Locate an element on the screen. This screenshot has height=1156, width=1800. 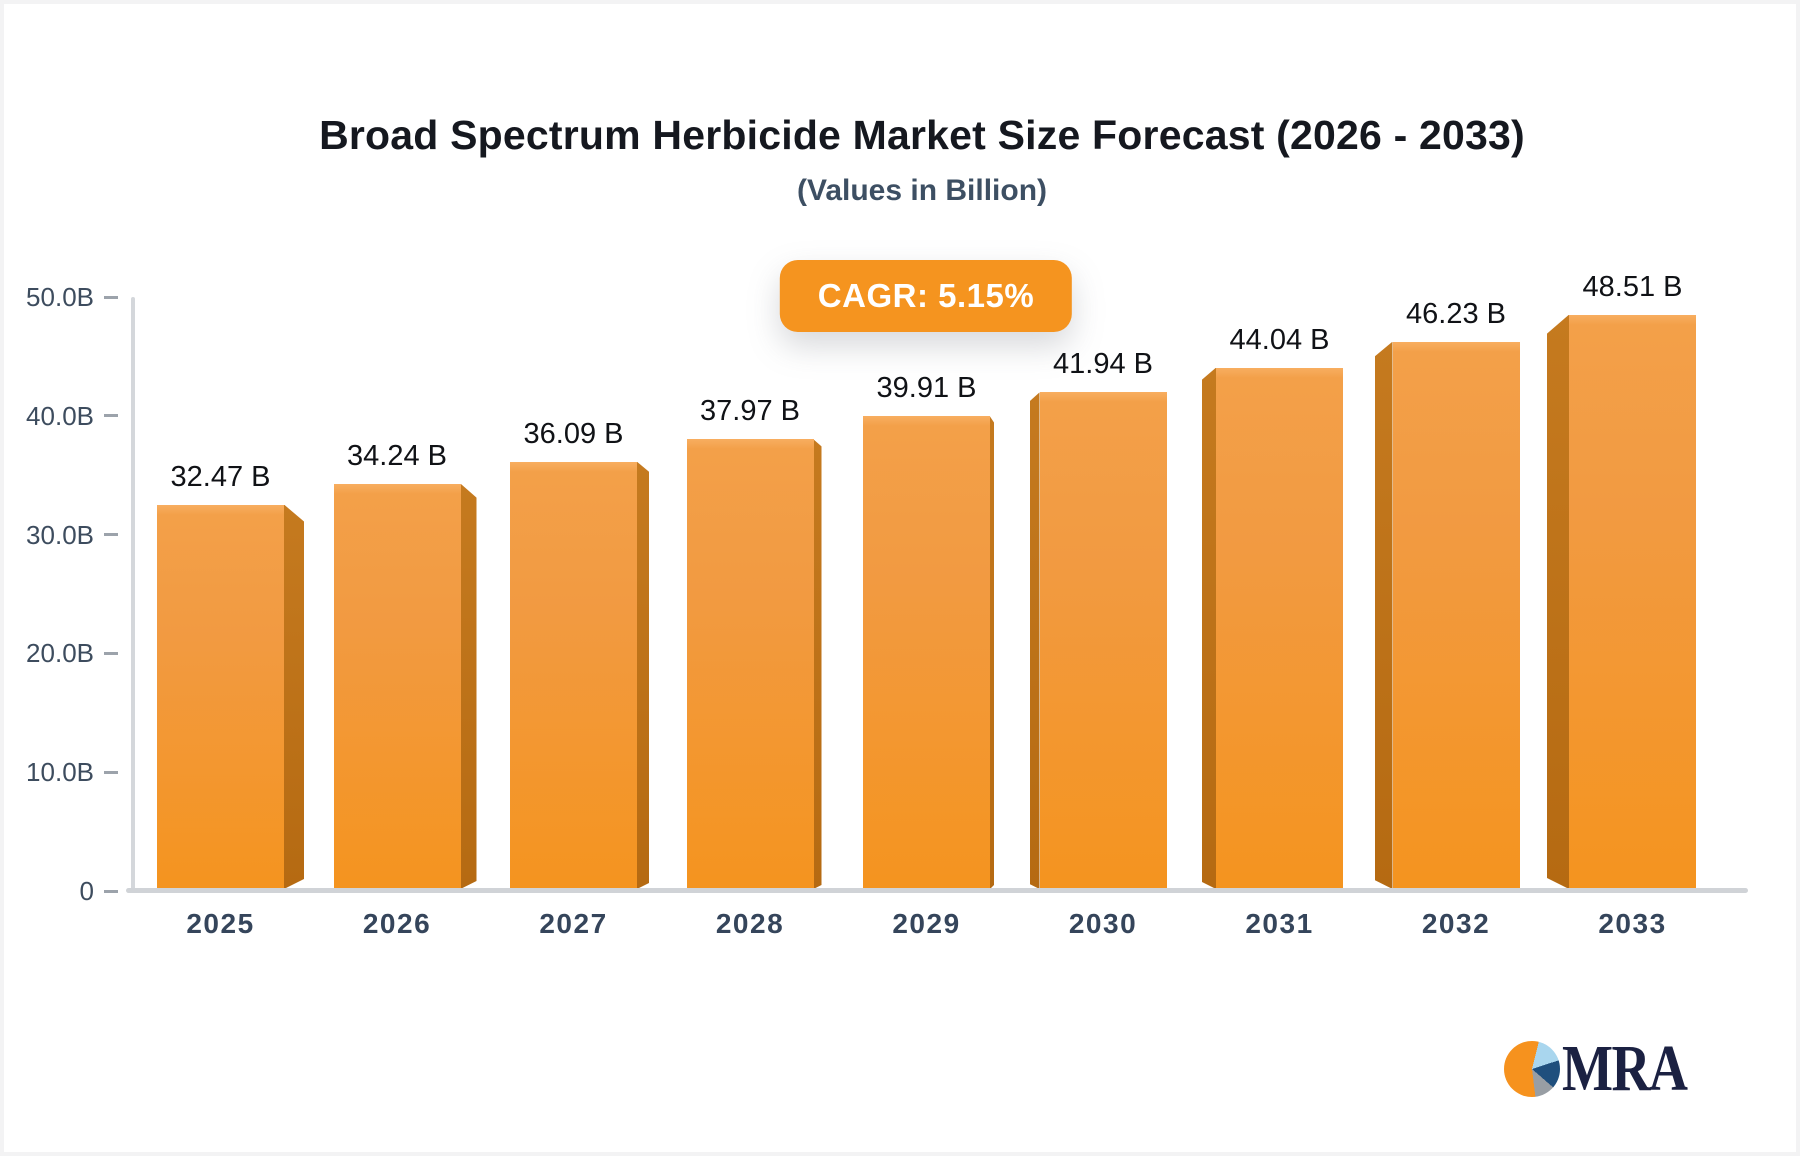
y-tick-label: 0 is located at coordinates (86, 891).